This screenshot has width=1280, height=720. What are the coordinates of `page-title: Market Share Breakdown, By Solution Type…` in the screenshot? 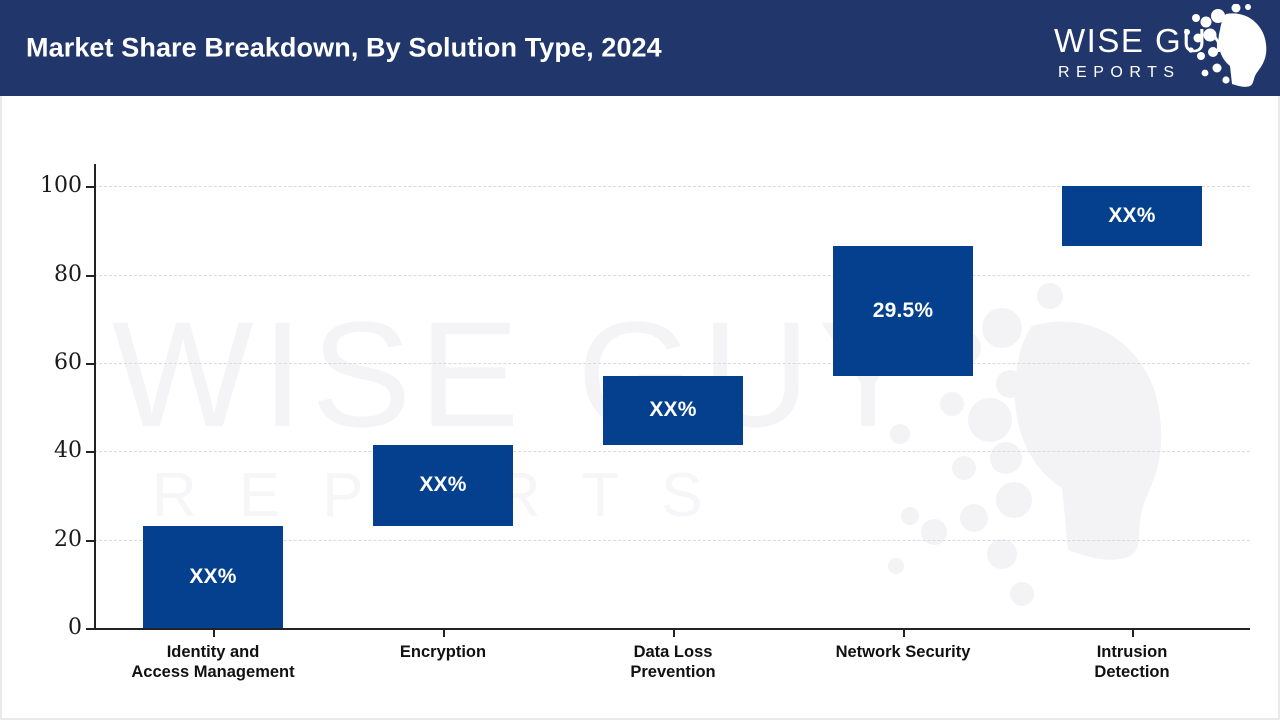 It's located at (344, 47).